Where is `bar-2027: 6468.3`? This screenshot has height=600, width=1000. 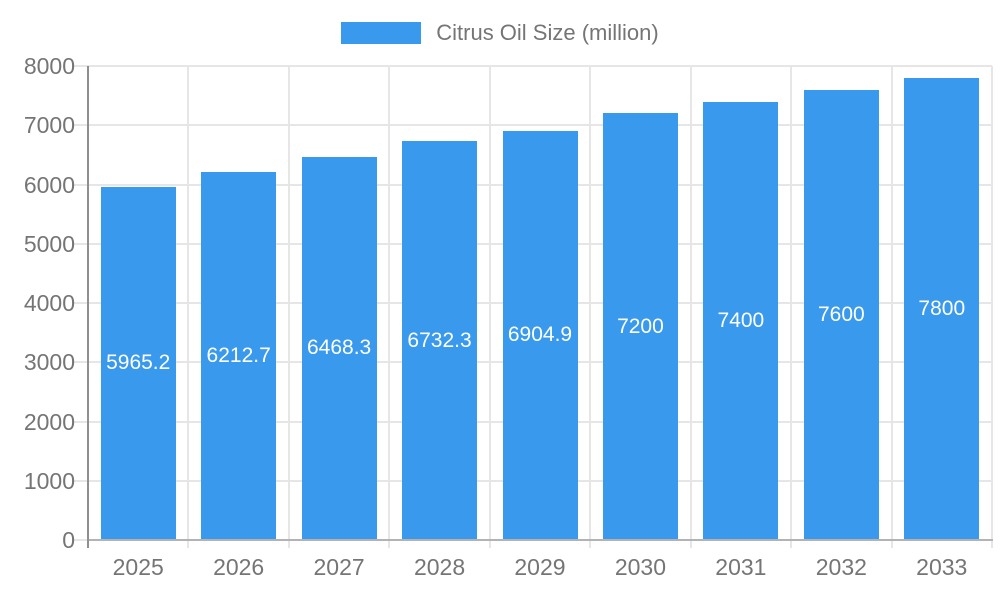 bar-2027: 6468.3 is located at coordinates (339, 348).